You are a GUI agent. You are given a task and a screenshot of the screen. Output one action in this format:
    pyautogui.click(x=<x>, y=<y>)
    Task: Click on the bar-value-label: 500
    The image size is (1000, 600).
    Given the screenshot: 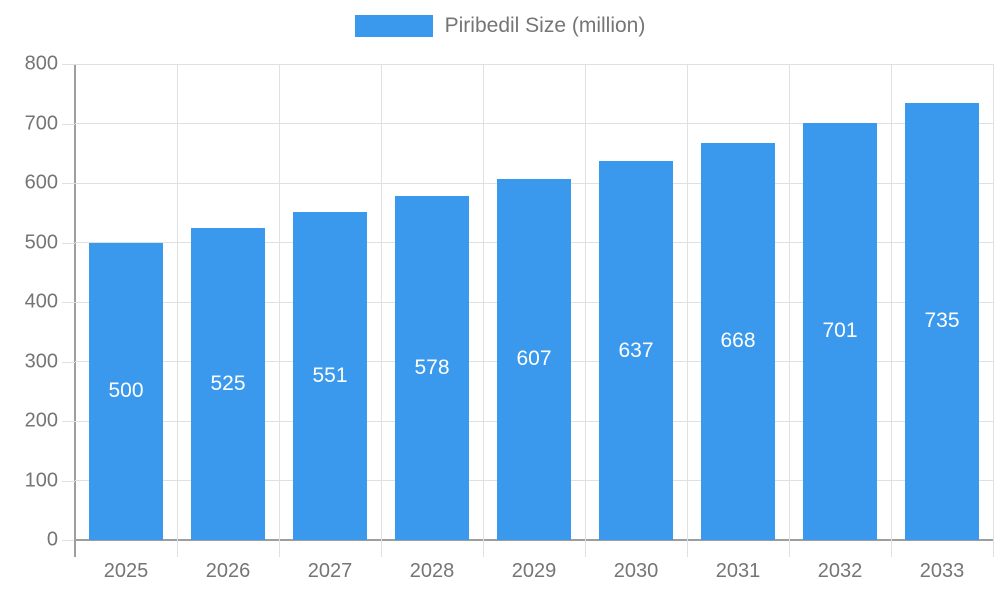 What is the action you would take?
    pyautogui.click(x=126, y=391)
    